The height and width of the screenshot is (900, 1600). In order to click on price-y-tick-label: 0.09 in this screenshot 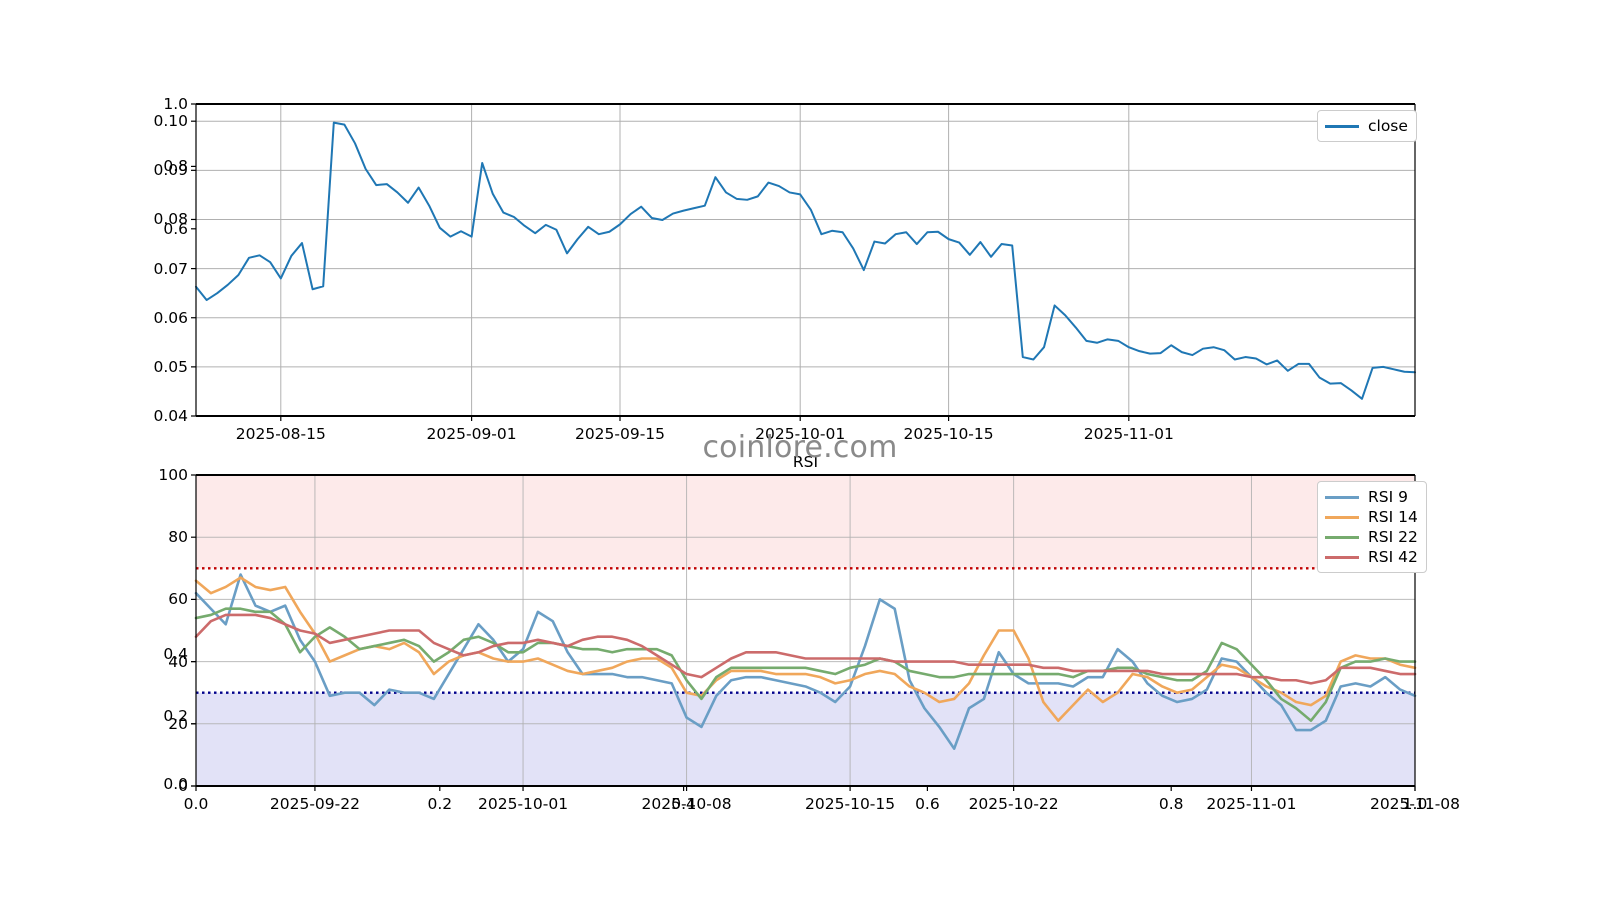, I will do `click(170, 170)`.